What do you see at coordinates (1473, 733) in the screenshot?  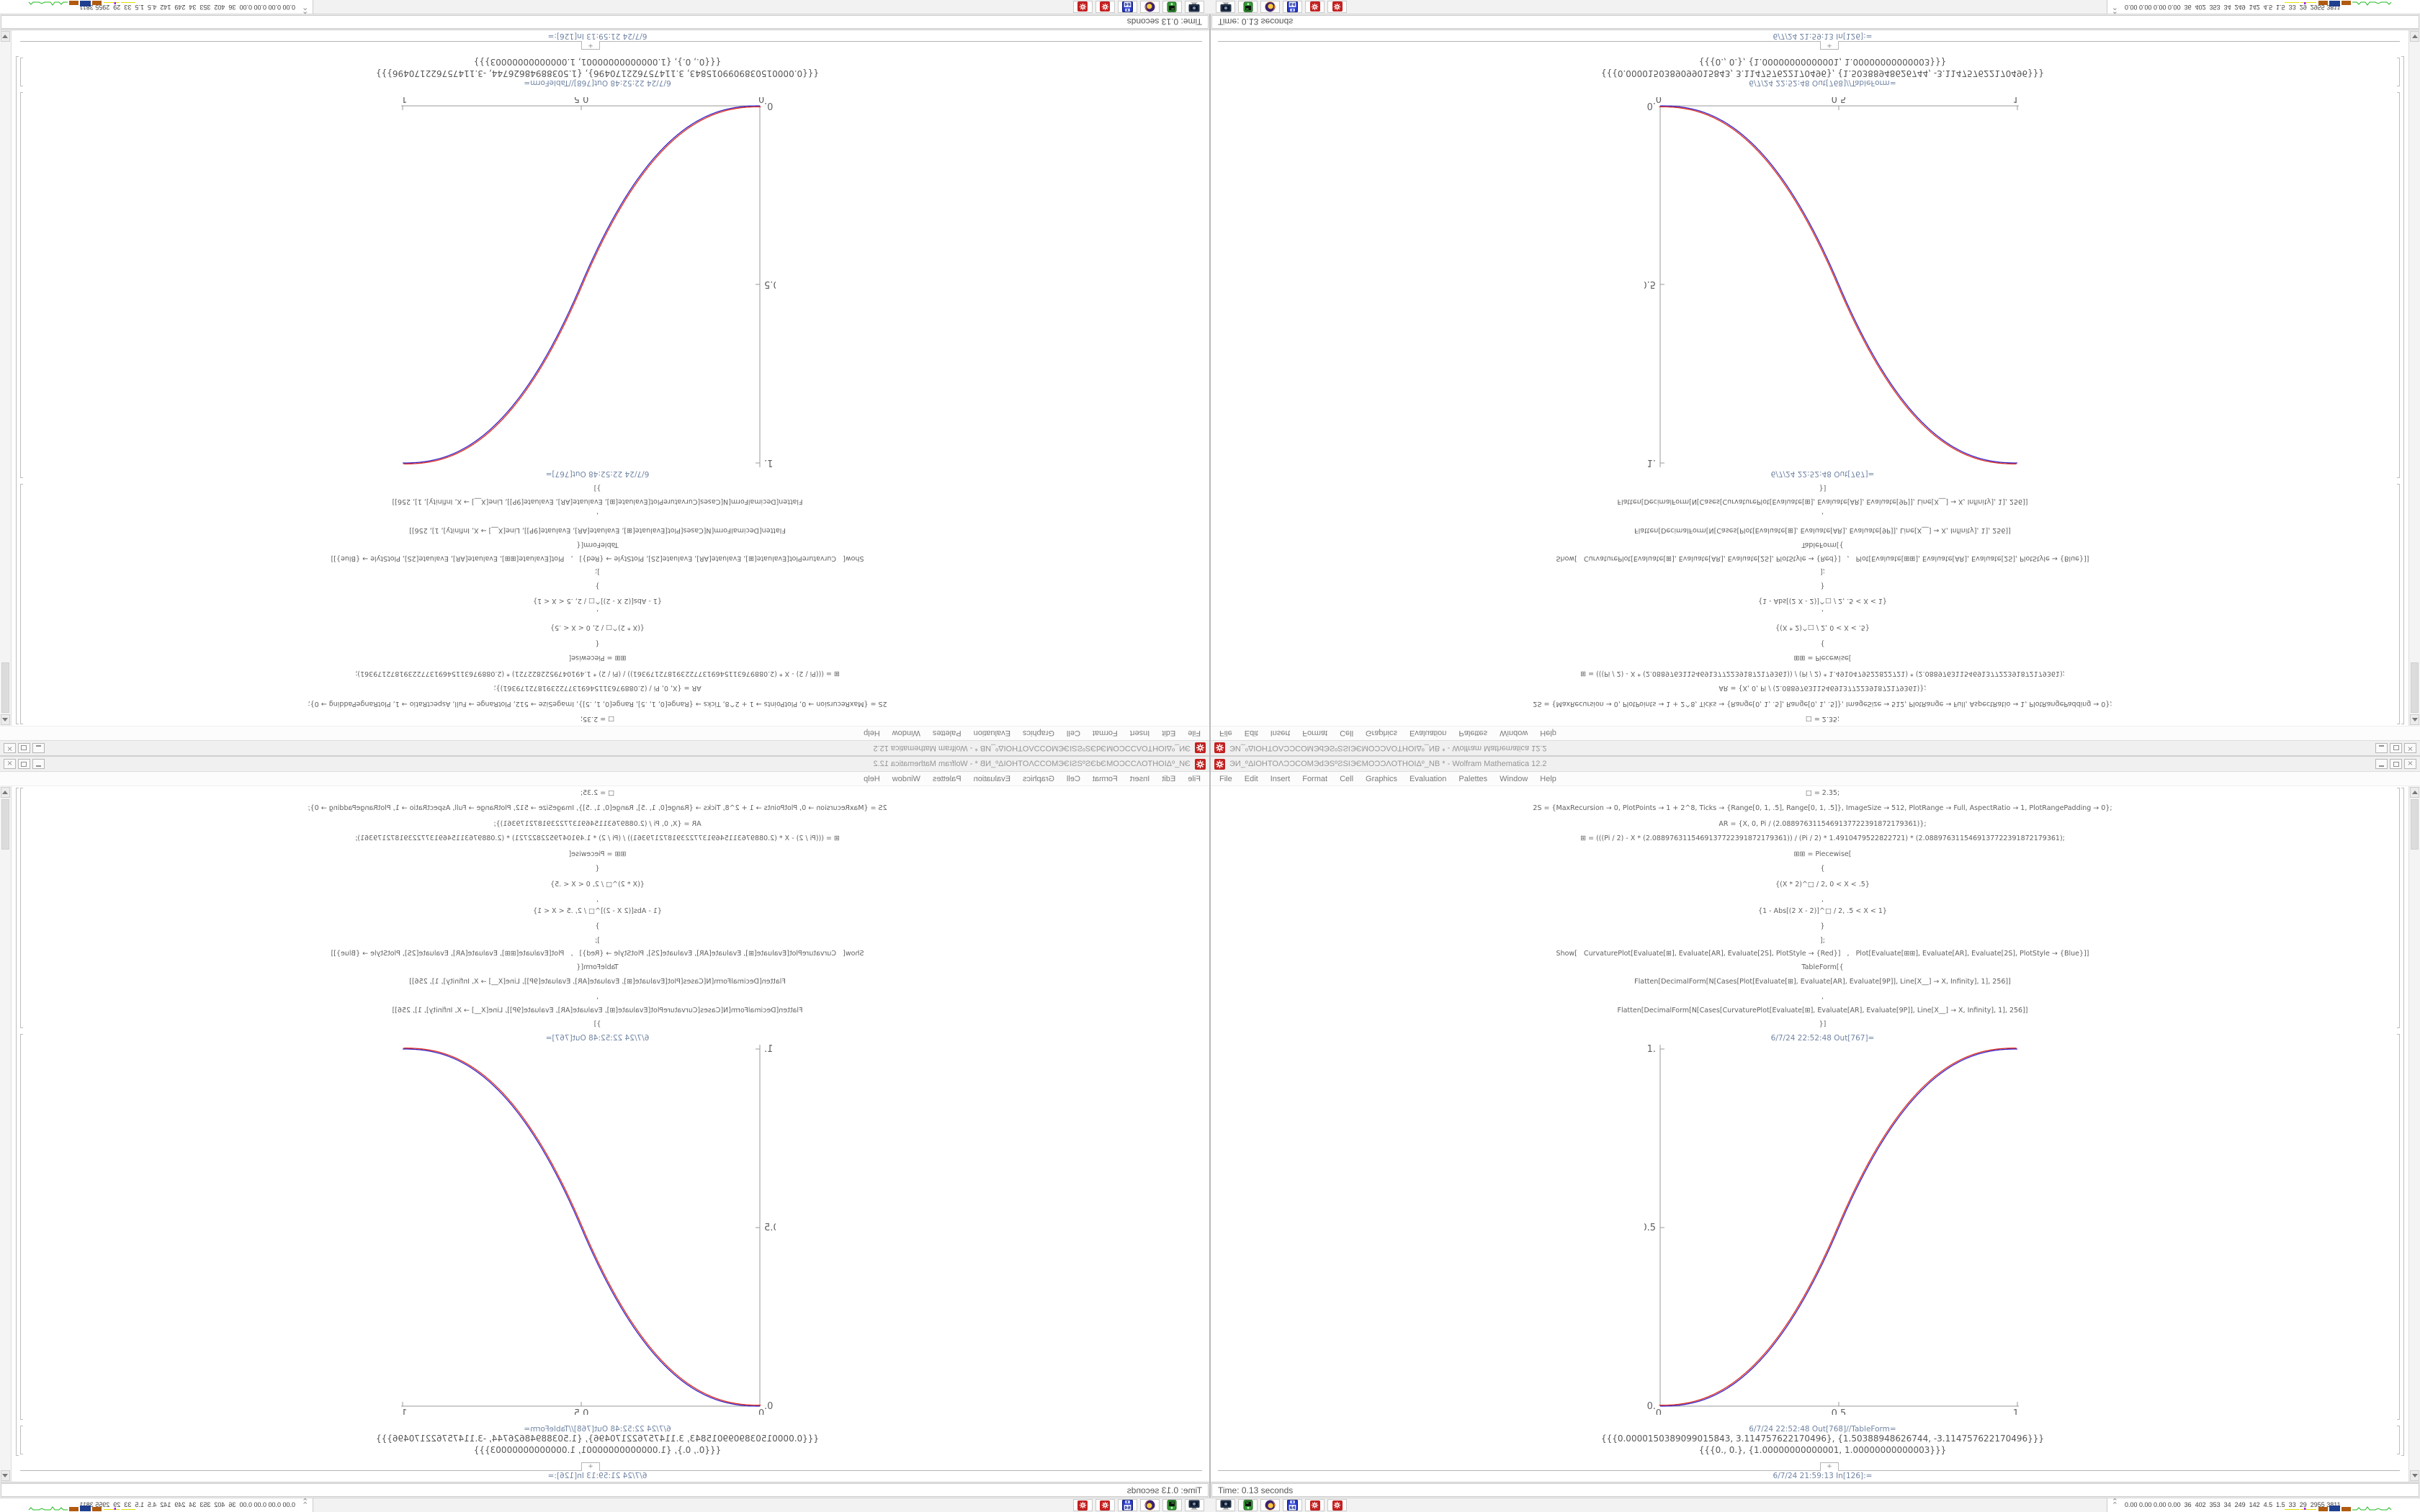 I see `menu-palettes: Palettes` at bounding box center [1473, 733].